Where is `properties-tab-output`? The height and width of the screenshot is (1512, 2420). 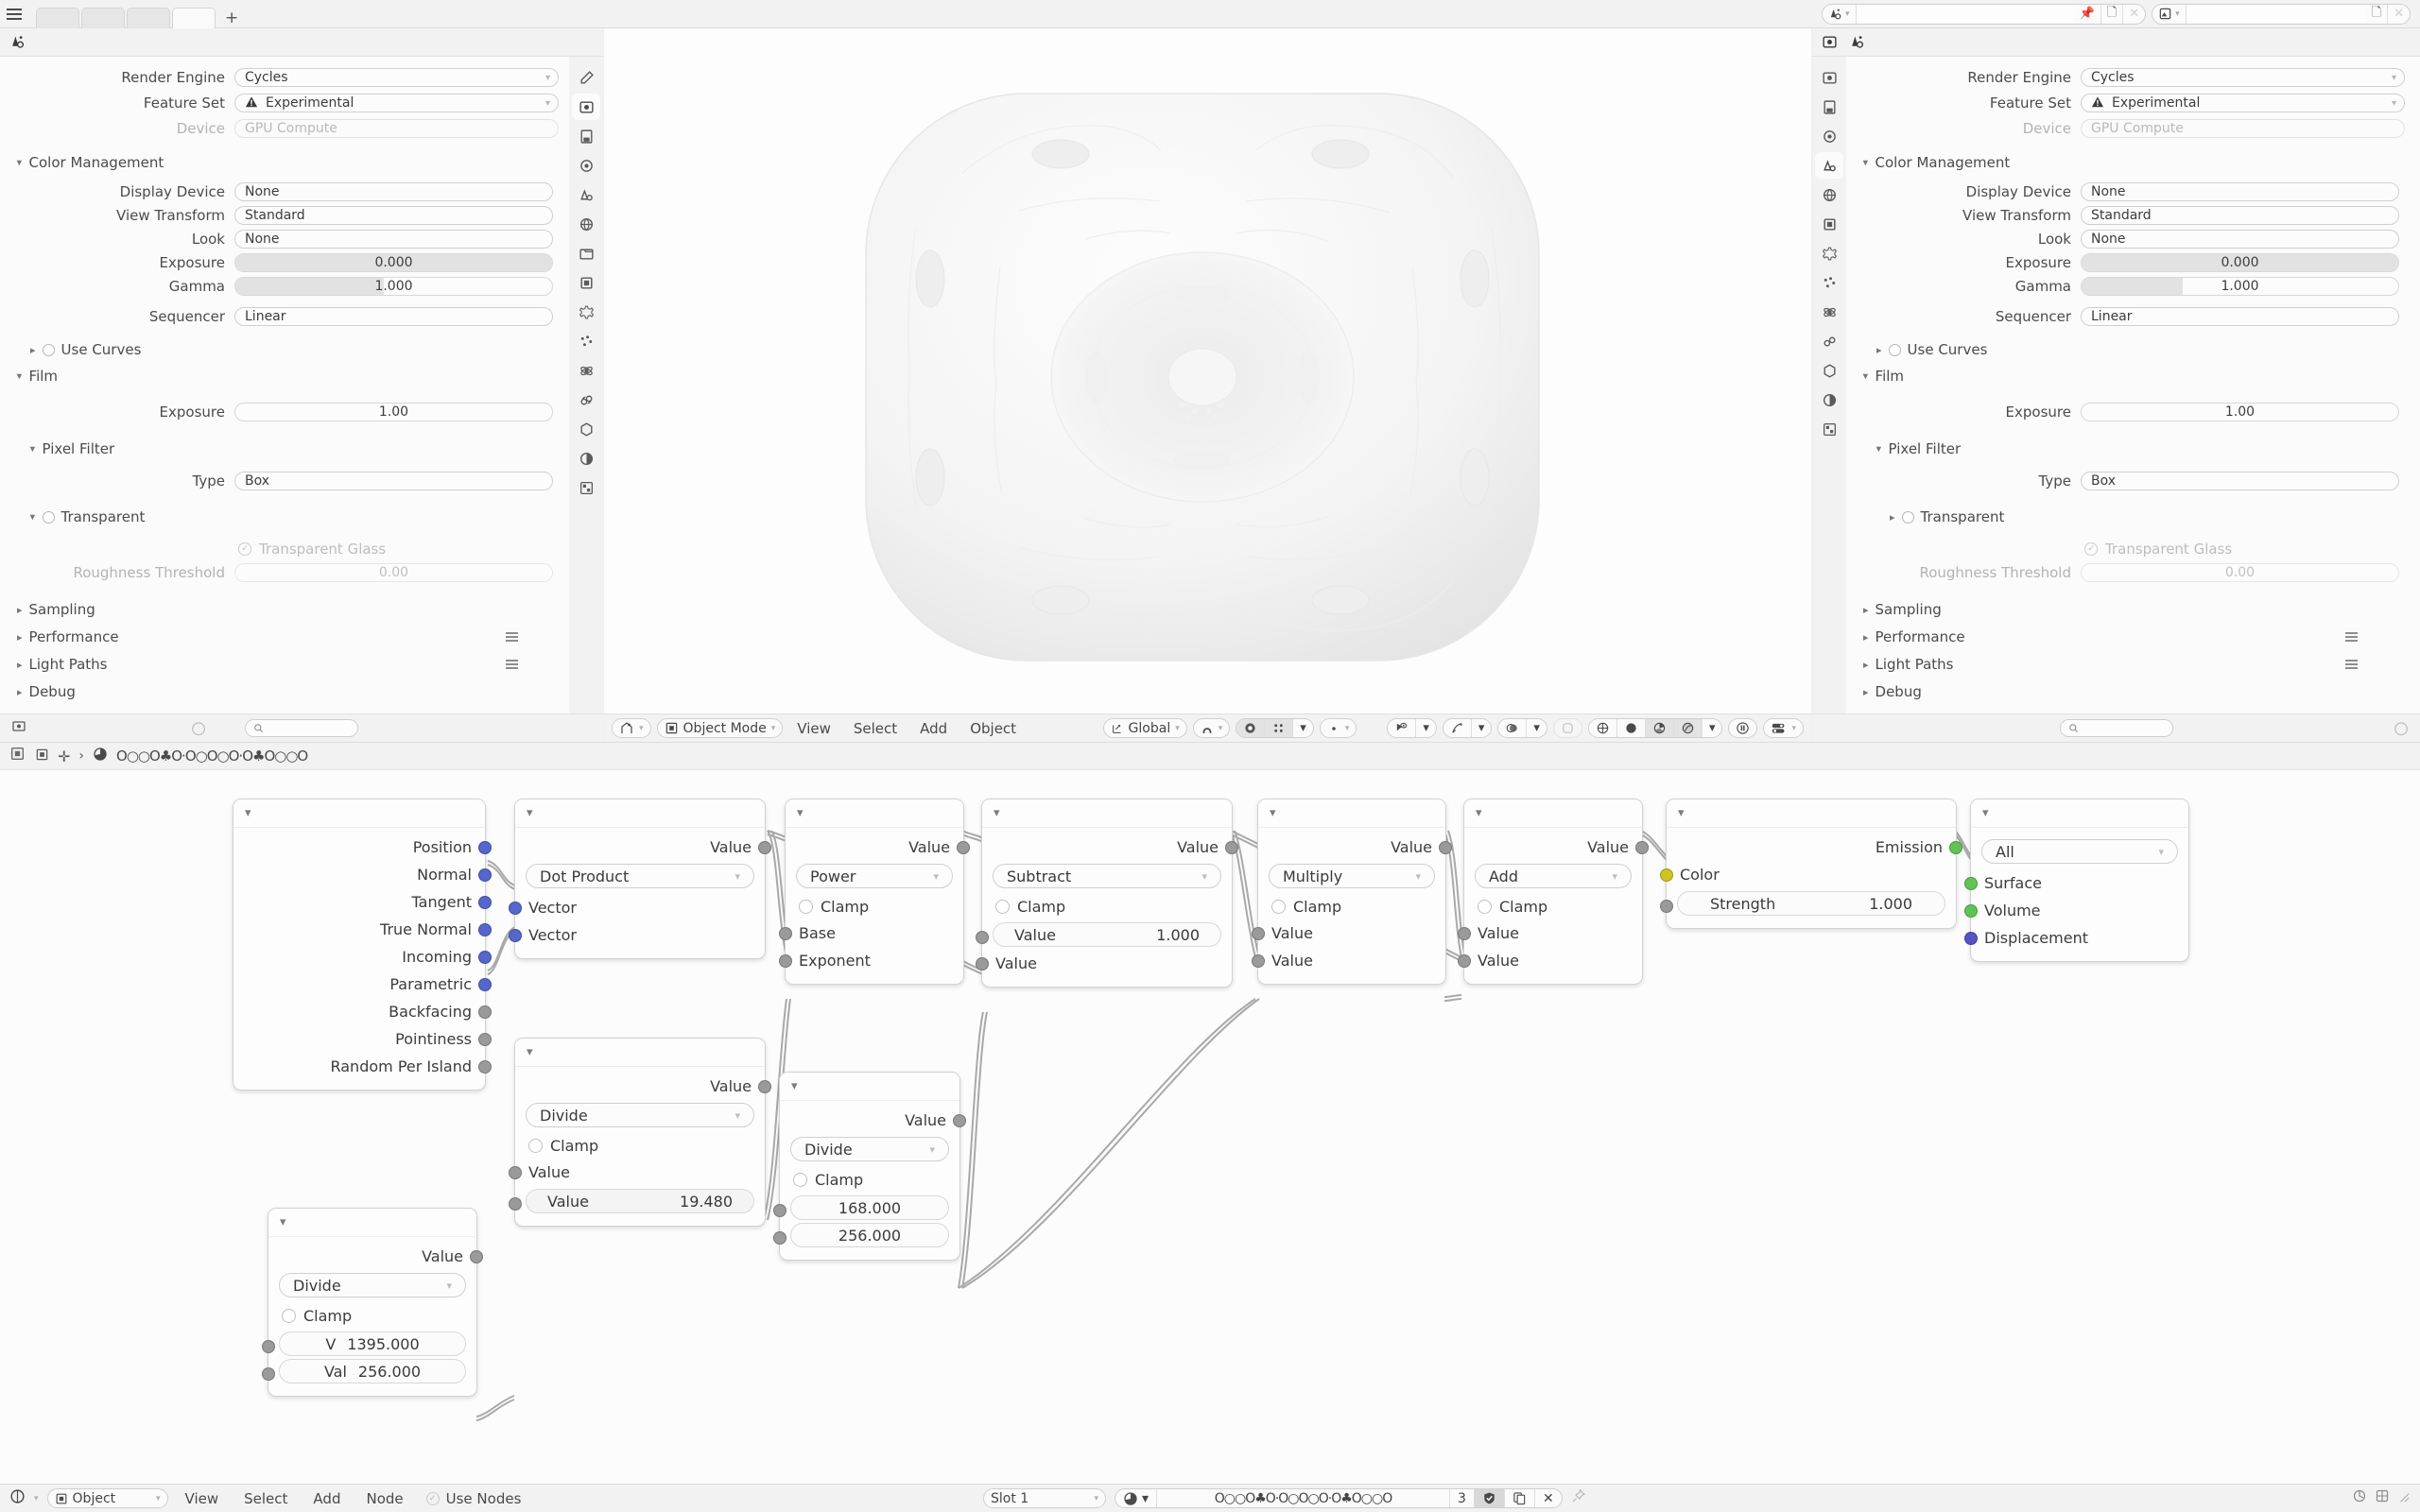
properties-tab-output is located at coordinates (586, 136).